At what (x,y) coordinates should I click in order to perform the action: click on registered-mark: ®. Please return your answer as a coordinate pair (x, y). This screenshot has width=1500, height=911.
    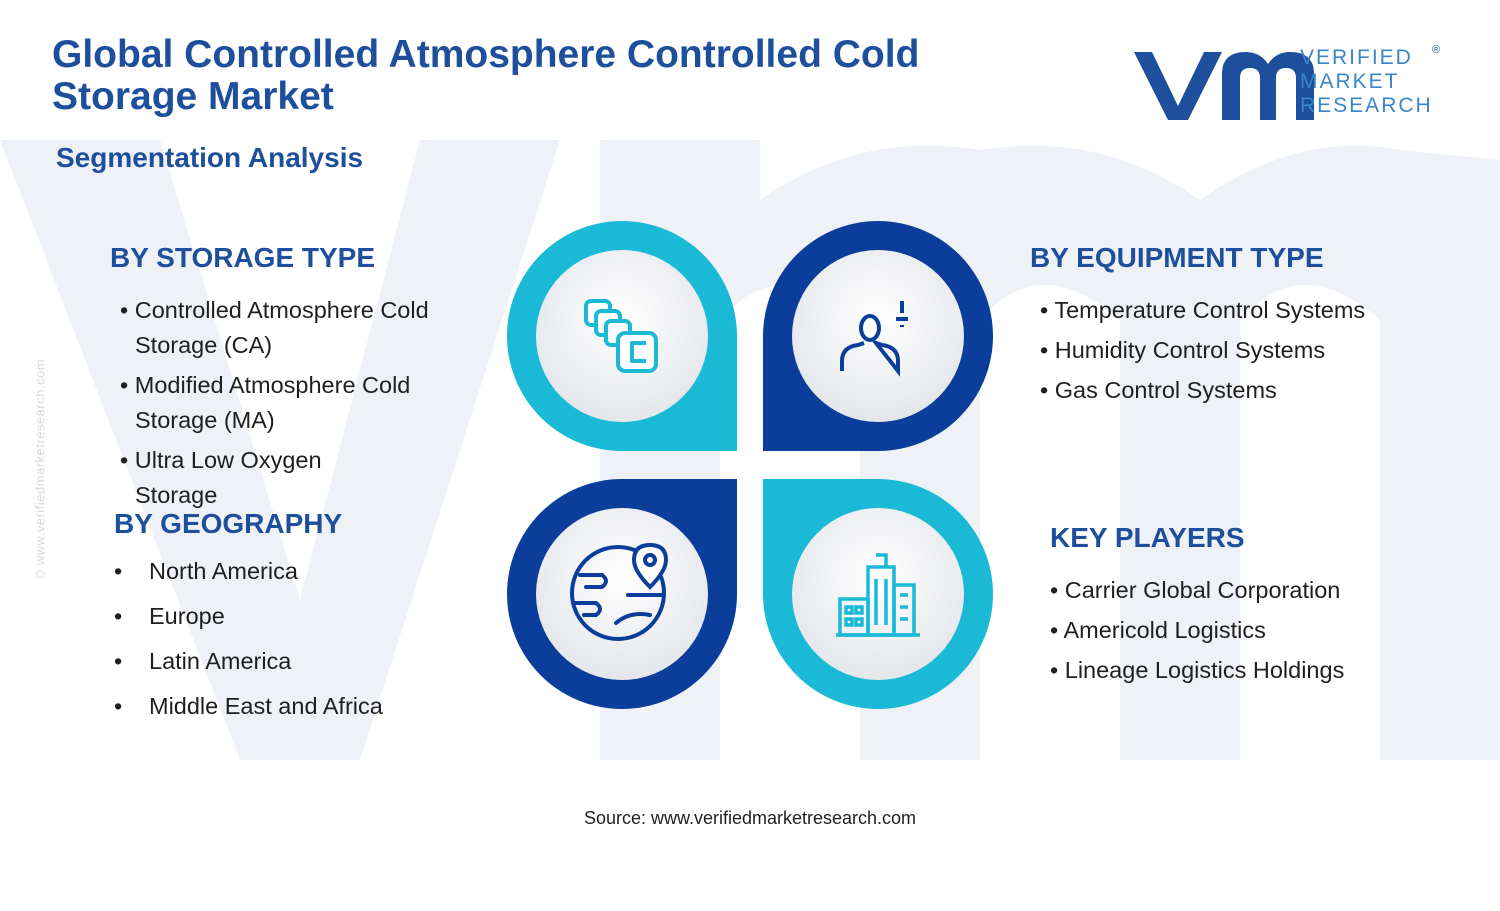
    Looking at the image, I should click on (1436, 50).